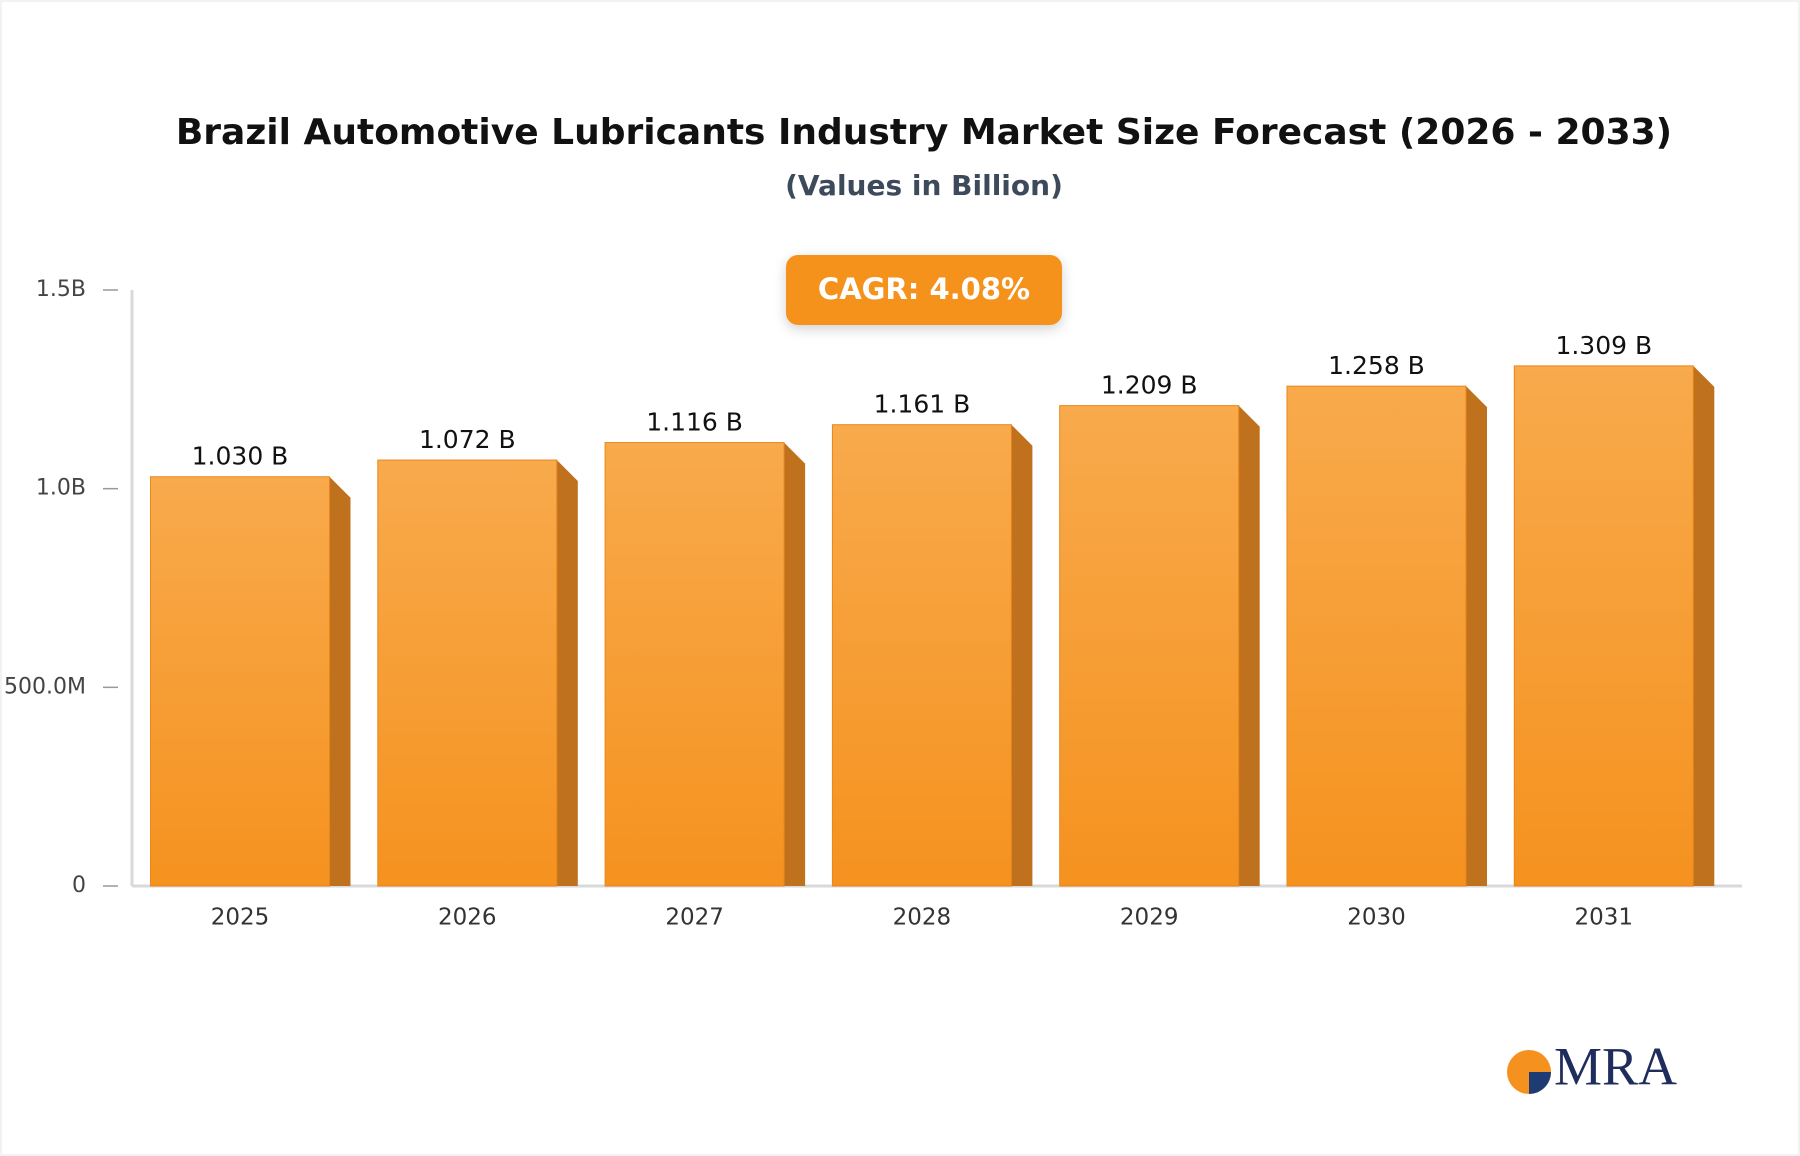  I want to click on value-label: 1.072 B, so click(467, 439).